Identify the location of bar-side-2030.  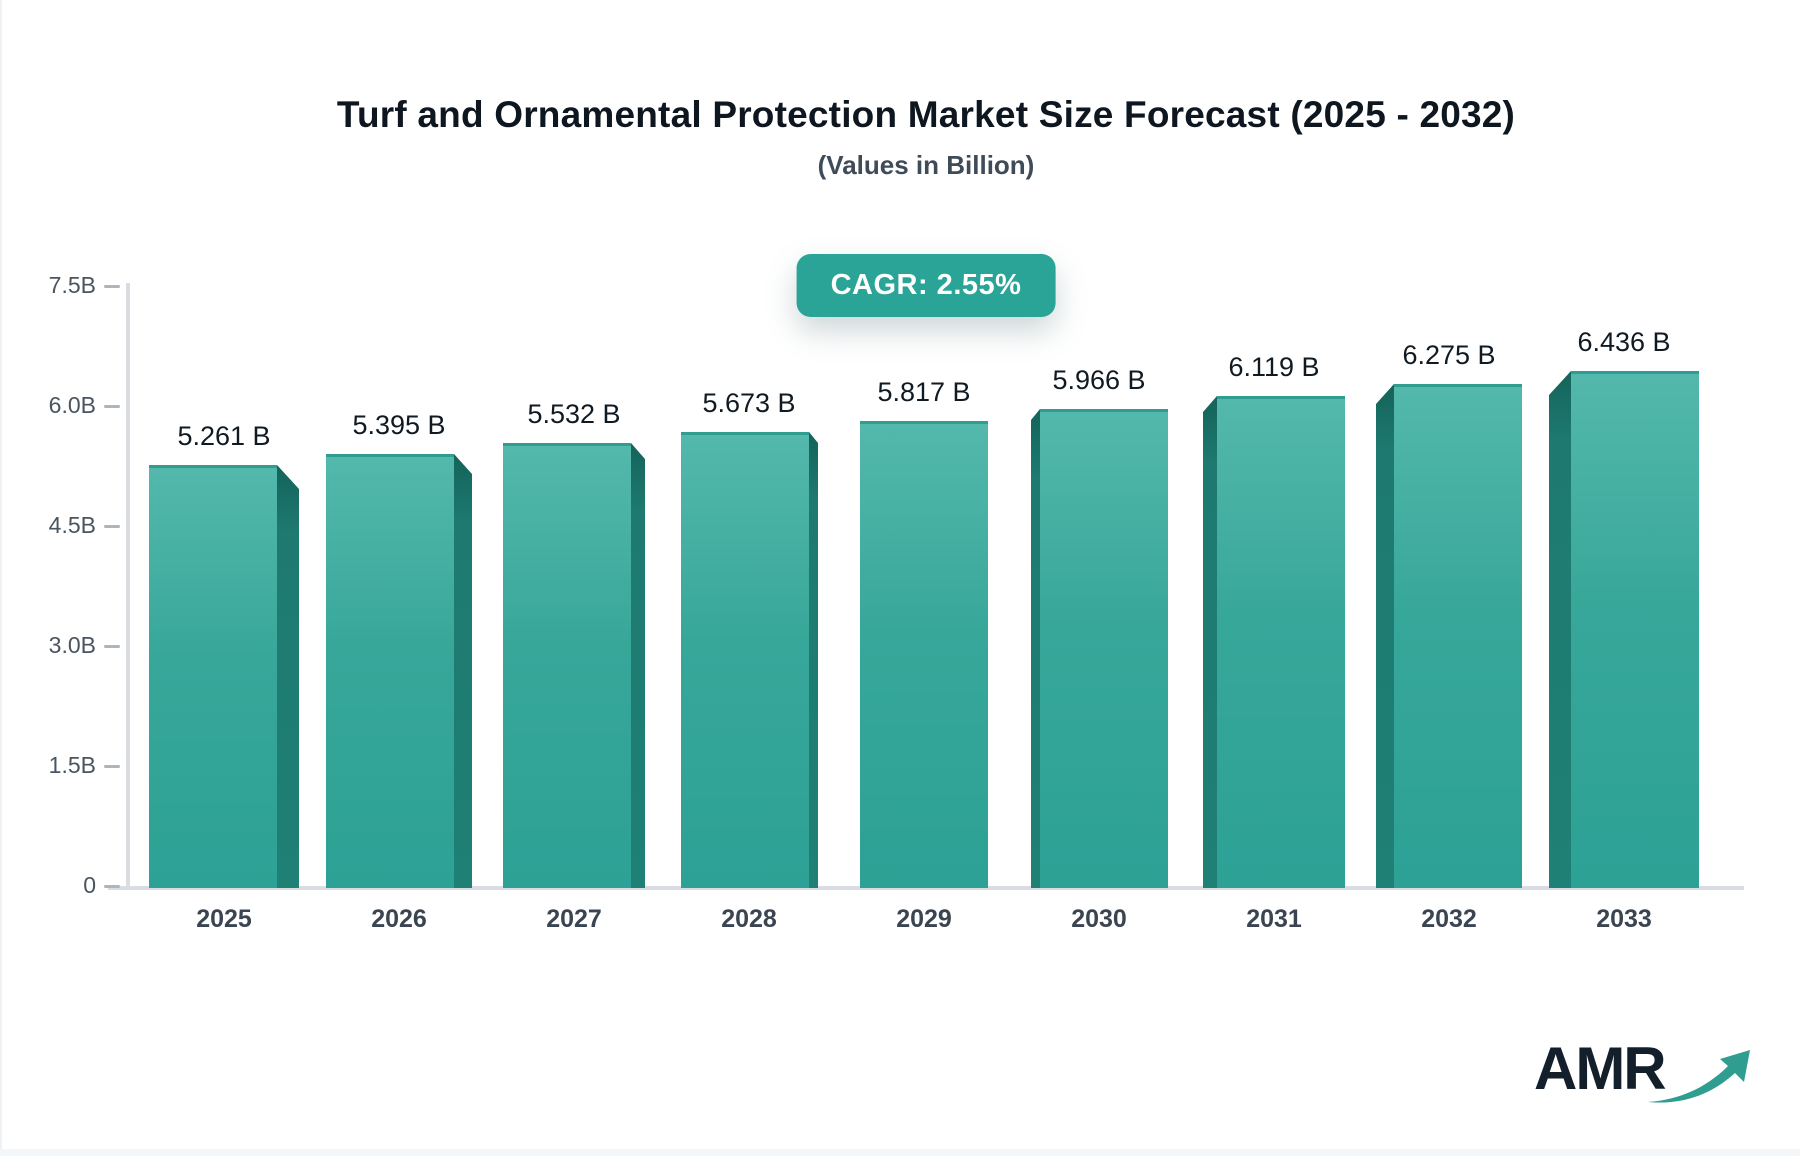
(1035, 648).